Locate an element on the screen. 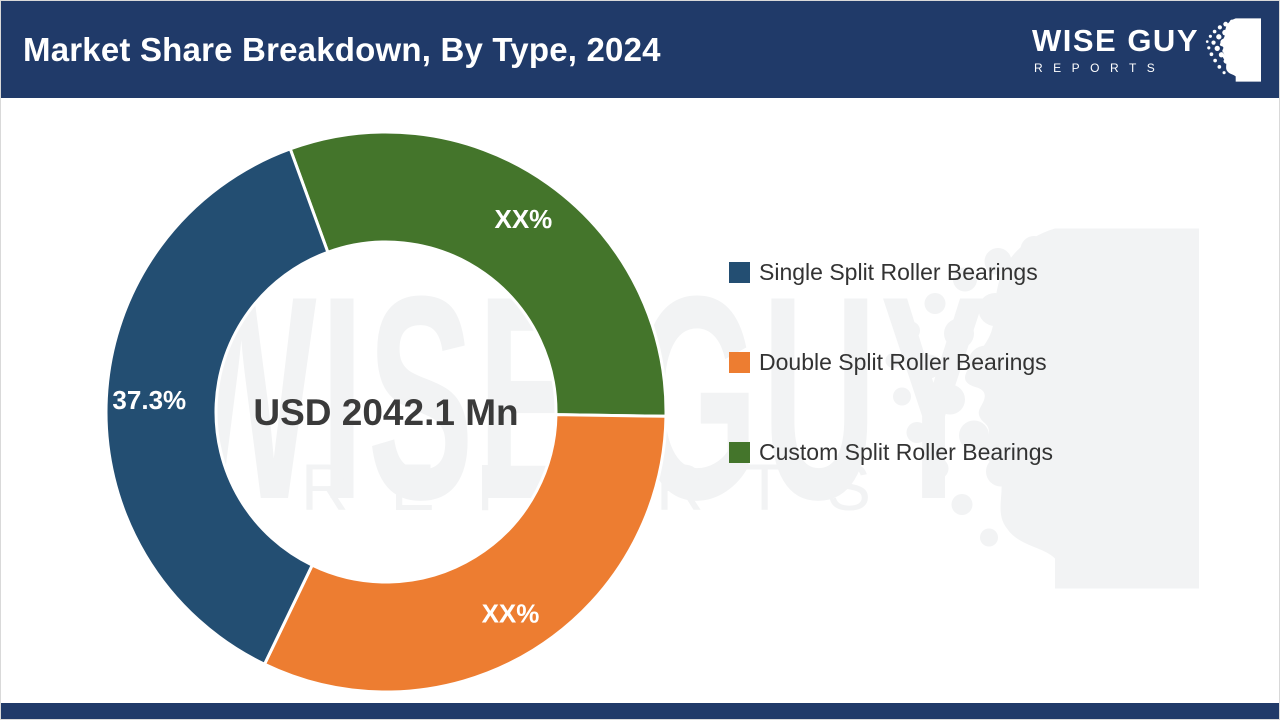 This screenshot has width=1280, height=720. legend-label: Single Split Roller Bearings is located at coordinates (898, 271).